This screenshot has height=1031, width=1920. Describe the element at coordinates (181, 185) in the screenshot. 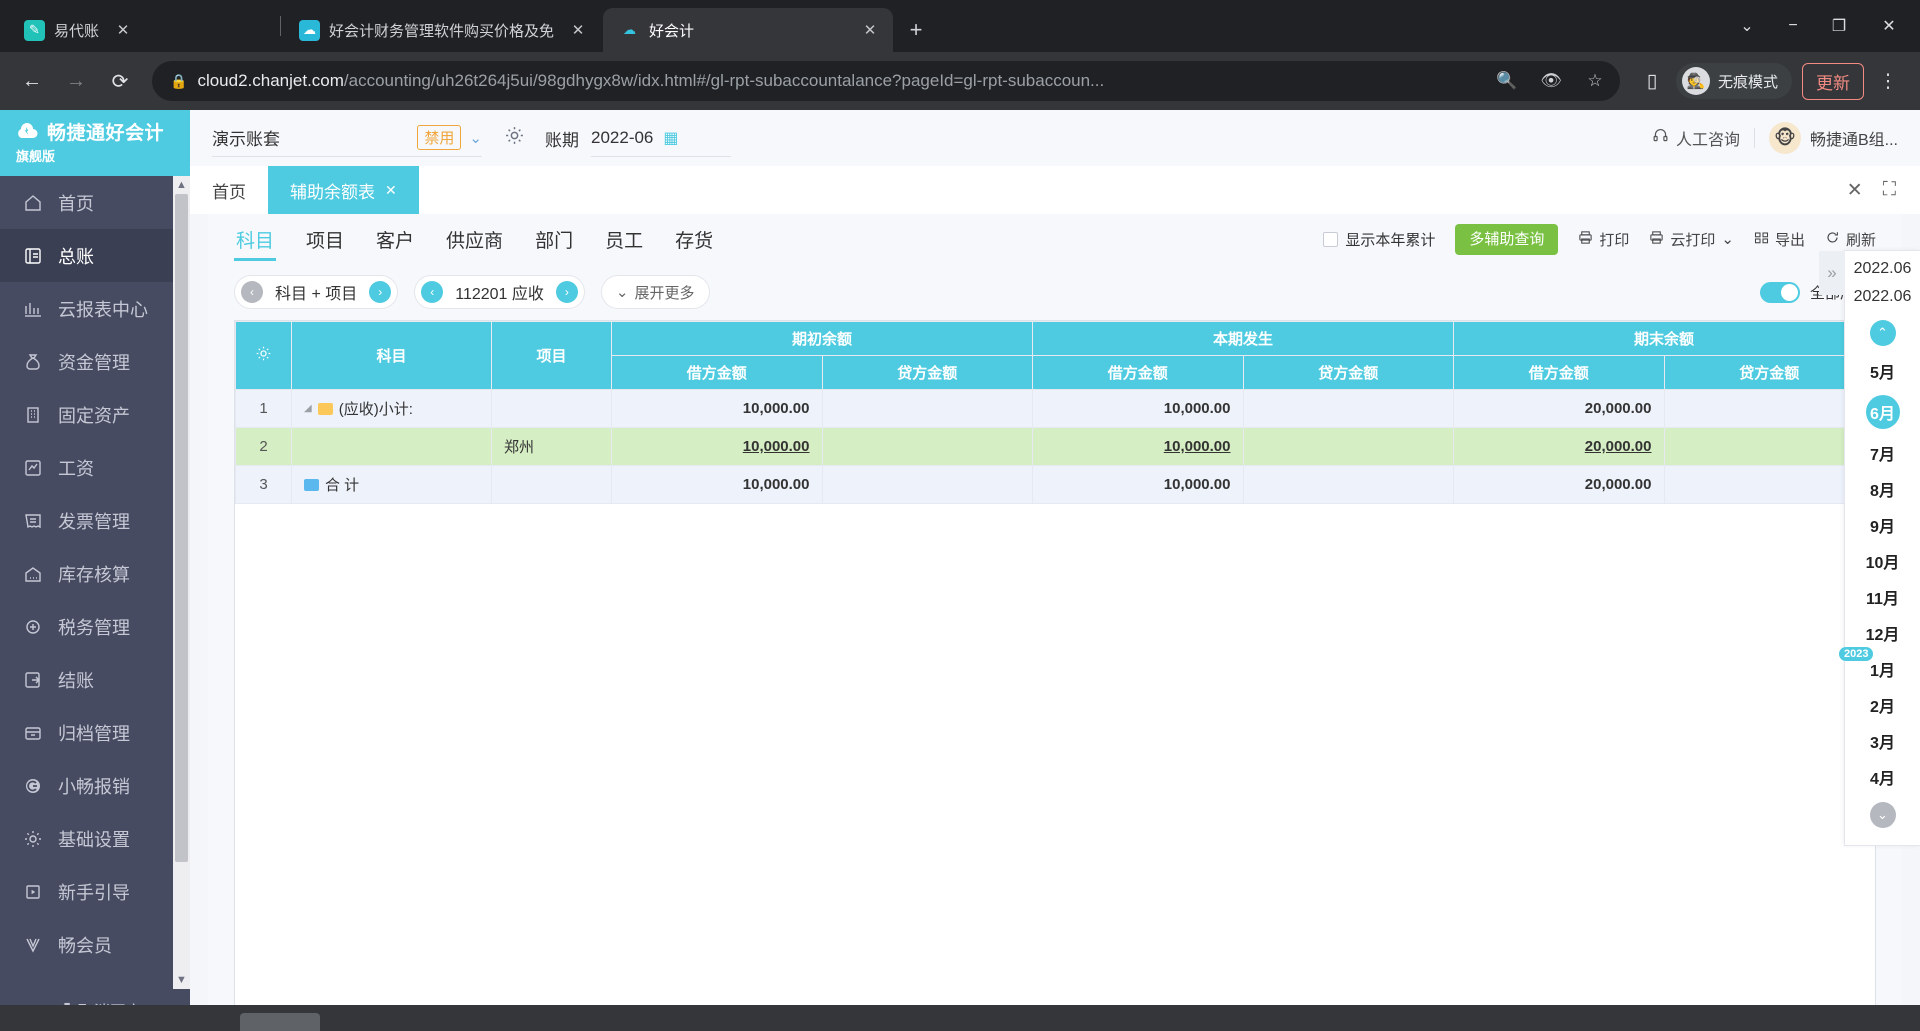

I see `scroll-up-icon: ▲` at that location.